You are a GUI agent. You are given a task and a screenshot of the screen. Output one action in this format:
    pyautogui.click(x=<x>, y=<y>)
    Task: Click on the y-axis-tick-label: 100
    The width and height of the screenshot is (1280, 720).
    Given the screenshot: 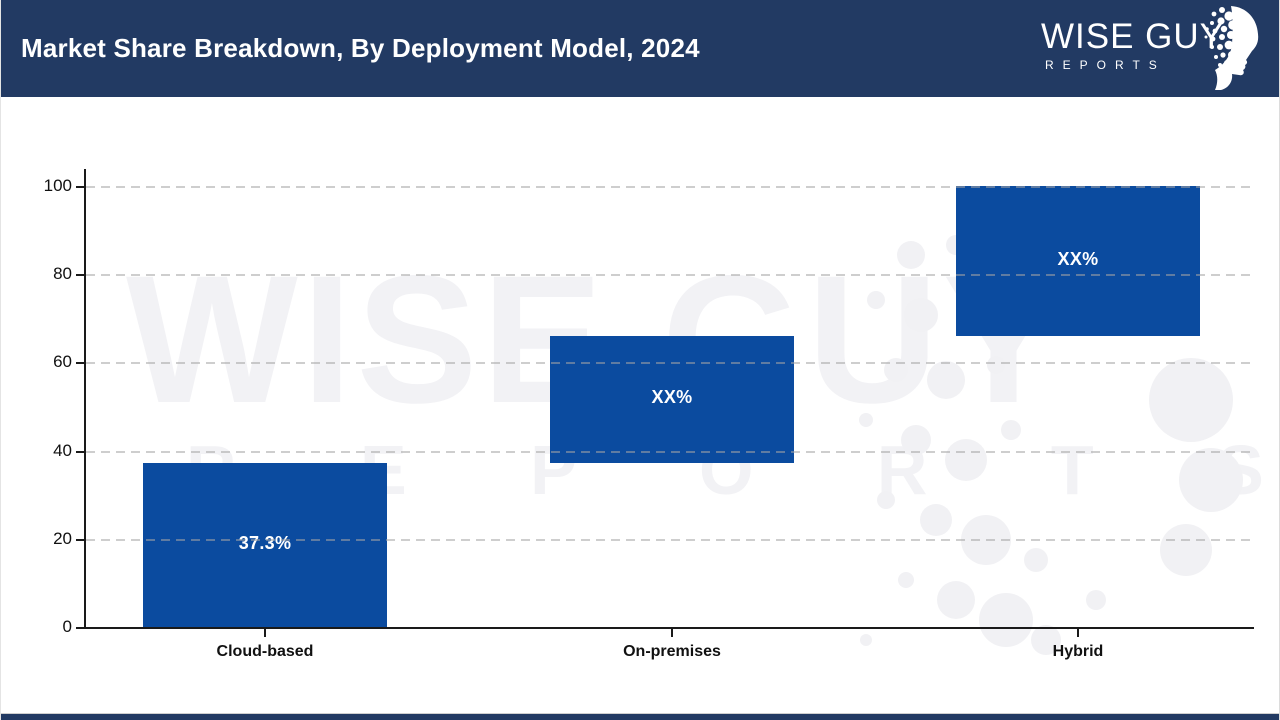 What is the action you would take?
    pyautogui.click(x=57, y=185)
    